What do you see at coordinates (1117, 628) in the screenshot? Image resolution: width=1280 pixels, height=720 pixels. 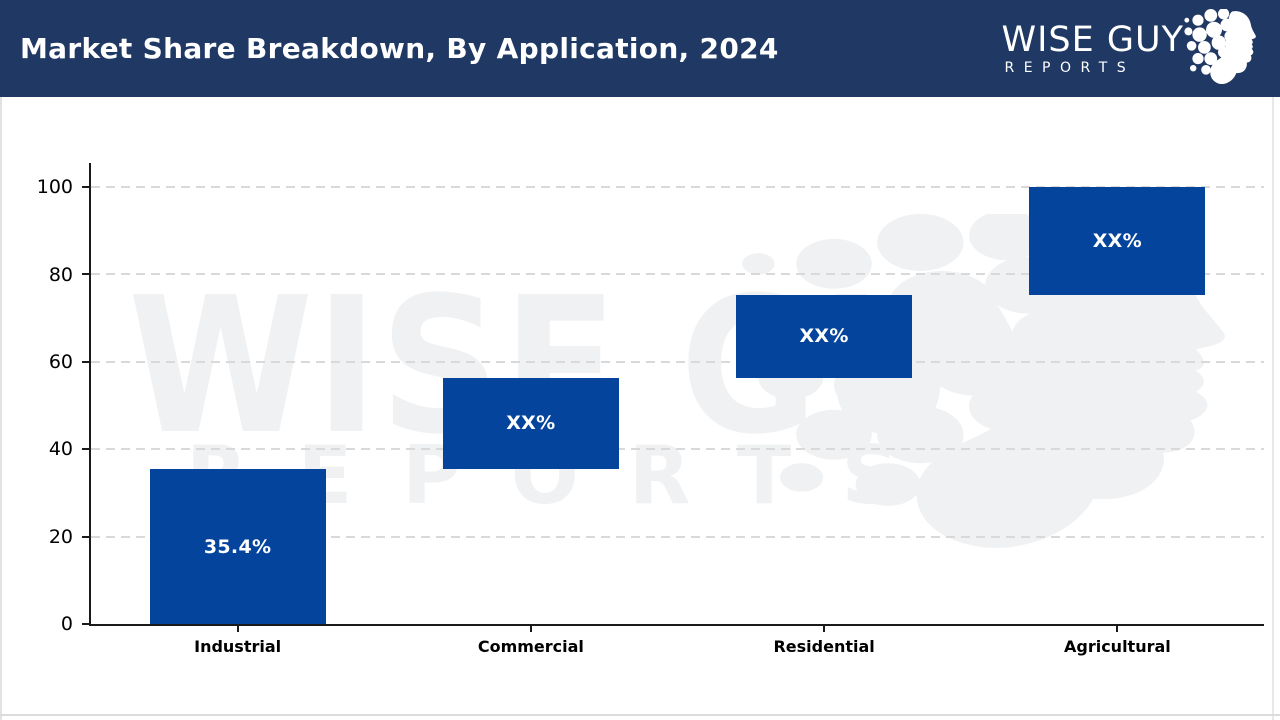 I see `x-axis-tick-agricultural` at bounding box center [1117, 628].